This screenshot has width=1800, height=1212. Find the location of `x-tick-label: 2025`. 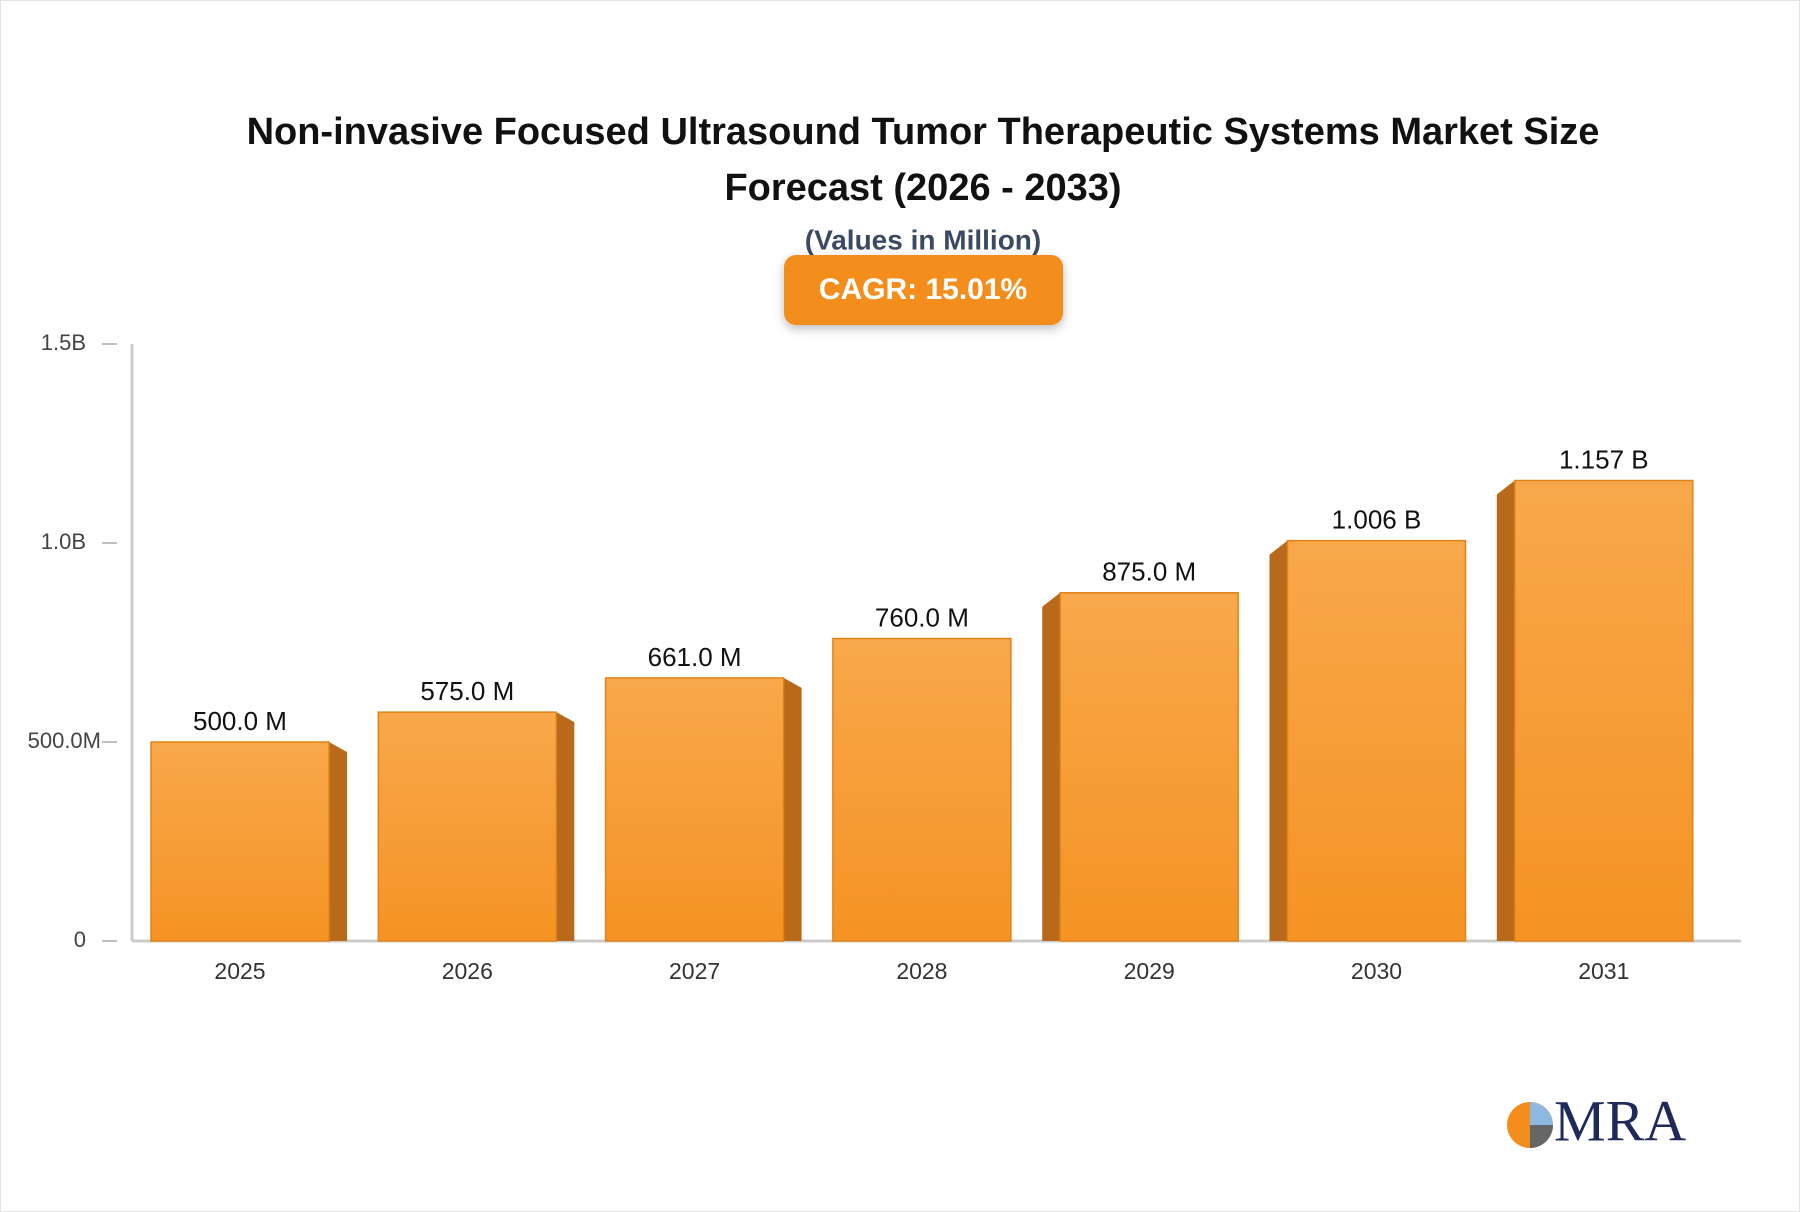

x-tick-label: 2025 is located at coordinates (239, 971).